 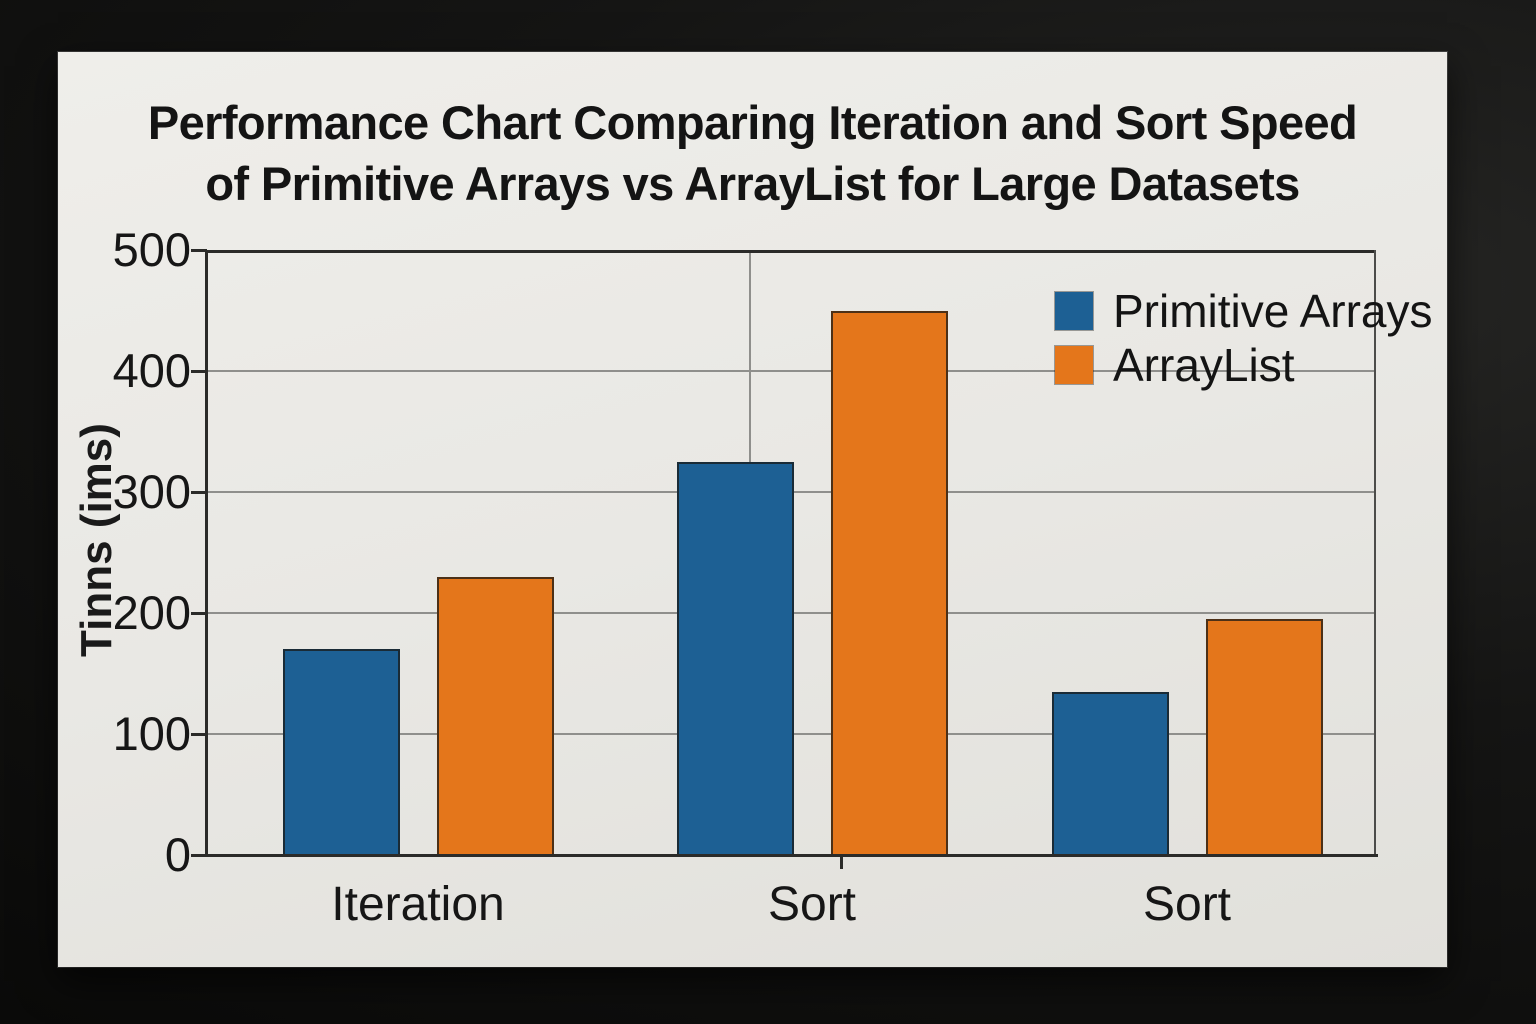 What do you see at coordinates (791, 251) in the screenshot?
I see `top-spine` at bounding box center [791, 251].